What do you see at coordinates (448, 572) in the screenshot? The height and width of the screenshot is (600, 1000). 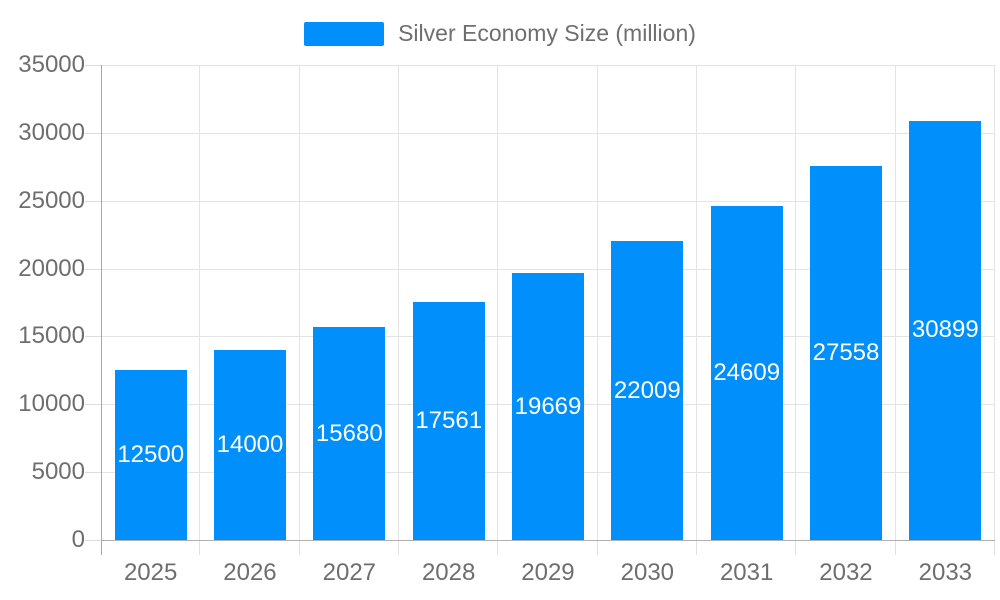 I see `x-tick-label: 2028` at bounding box center [448, 572].